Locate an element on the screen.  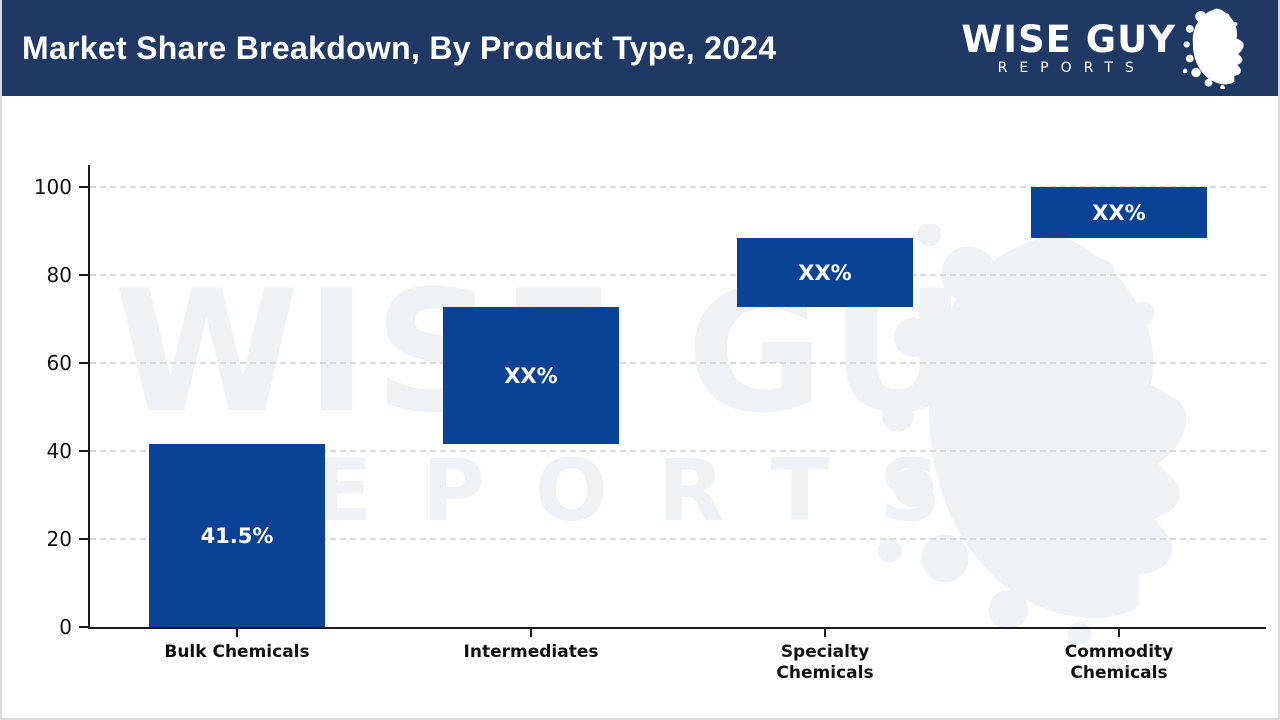
logo-text: WISE GUY REPORTS is located at coordinates (1068, 48).